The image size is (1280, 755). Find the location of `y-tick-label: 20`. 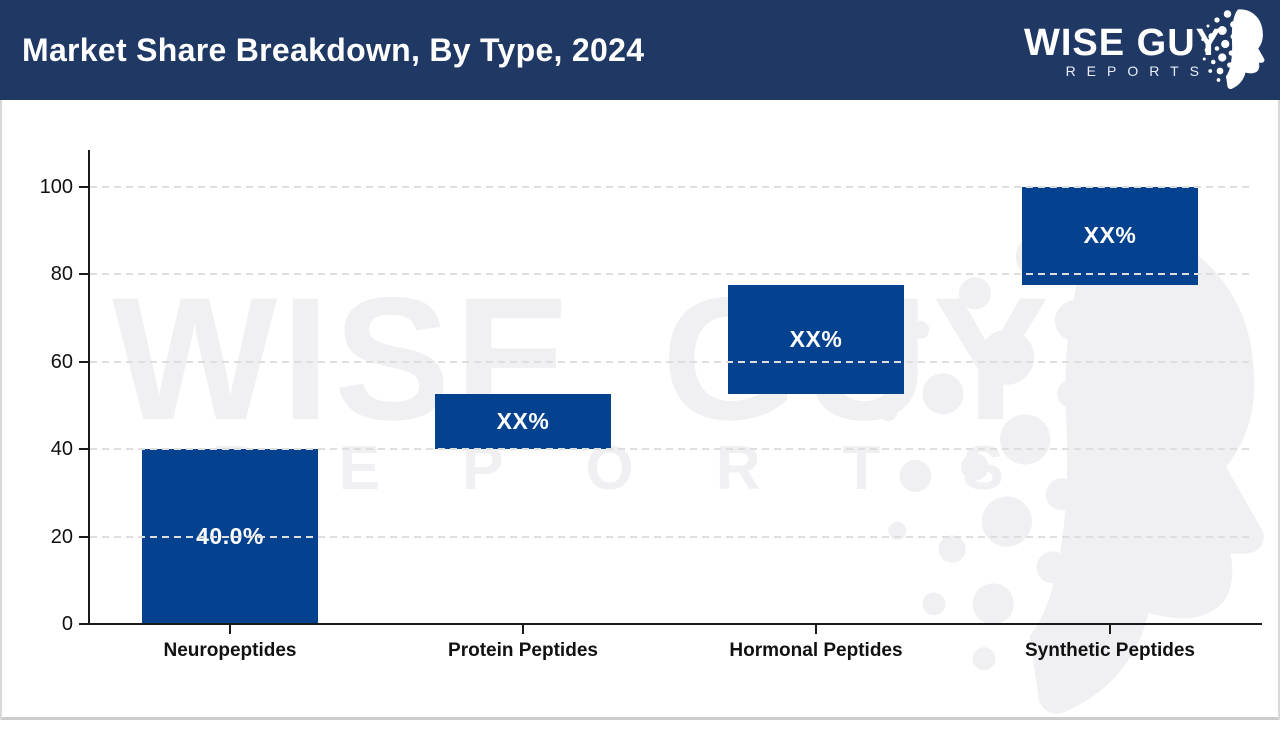

y-tick-label: 20 is located at coordinates (61, 536).